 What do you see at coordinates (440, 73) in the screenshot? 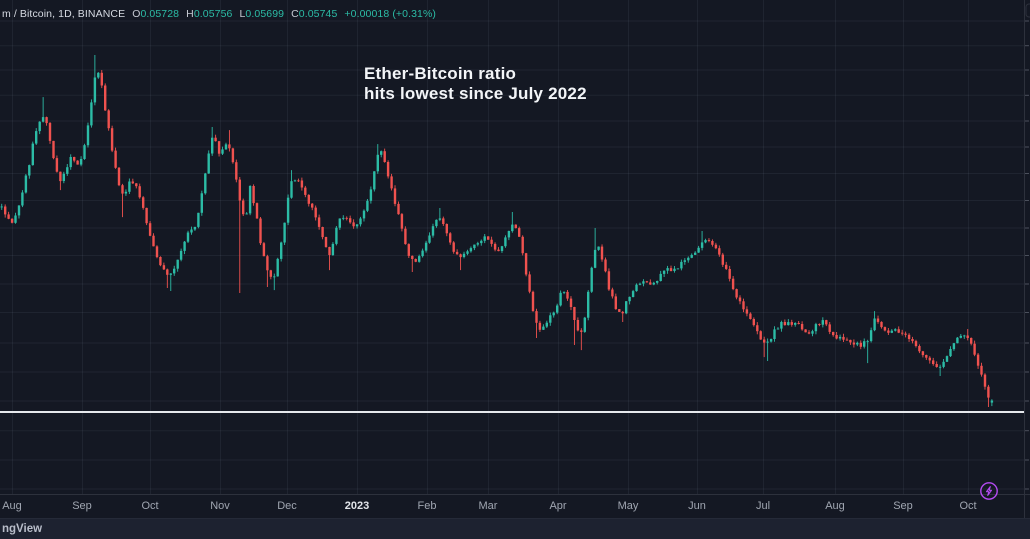
I see `annotation-line1: Ether-Bitcoin ratio` at bounding box center [440, 73].